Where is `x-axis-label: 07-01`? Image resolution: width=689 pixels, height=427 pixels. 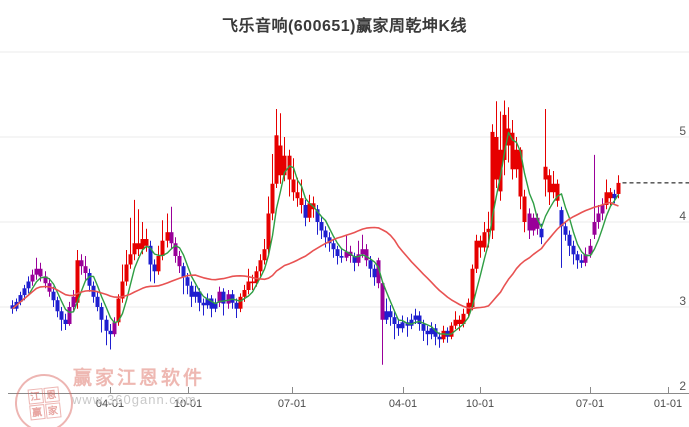 x-axis-label: 07-01 is located at coordinates (292, 404).